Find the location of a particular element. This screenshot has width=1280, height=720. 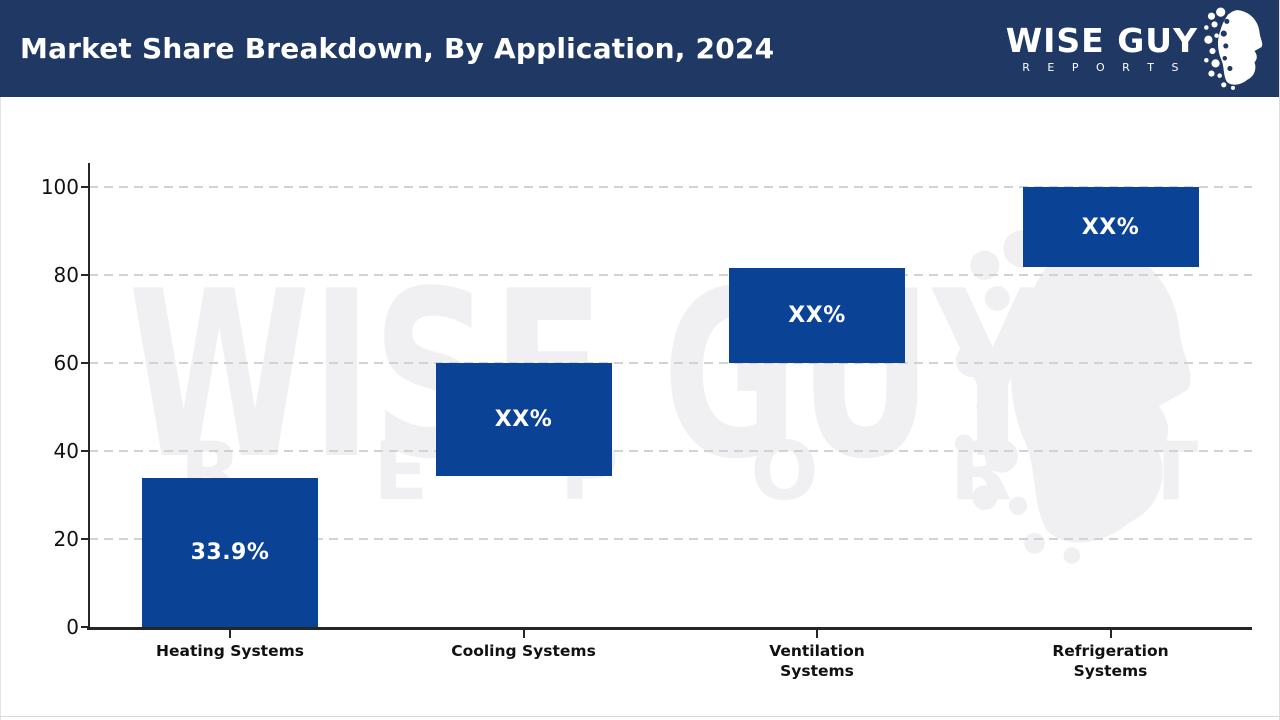

bar-1: 33.9% is located at coordinates (230, 552).